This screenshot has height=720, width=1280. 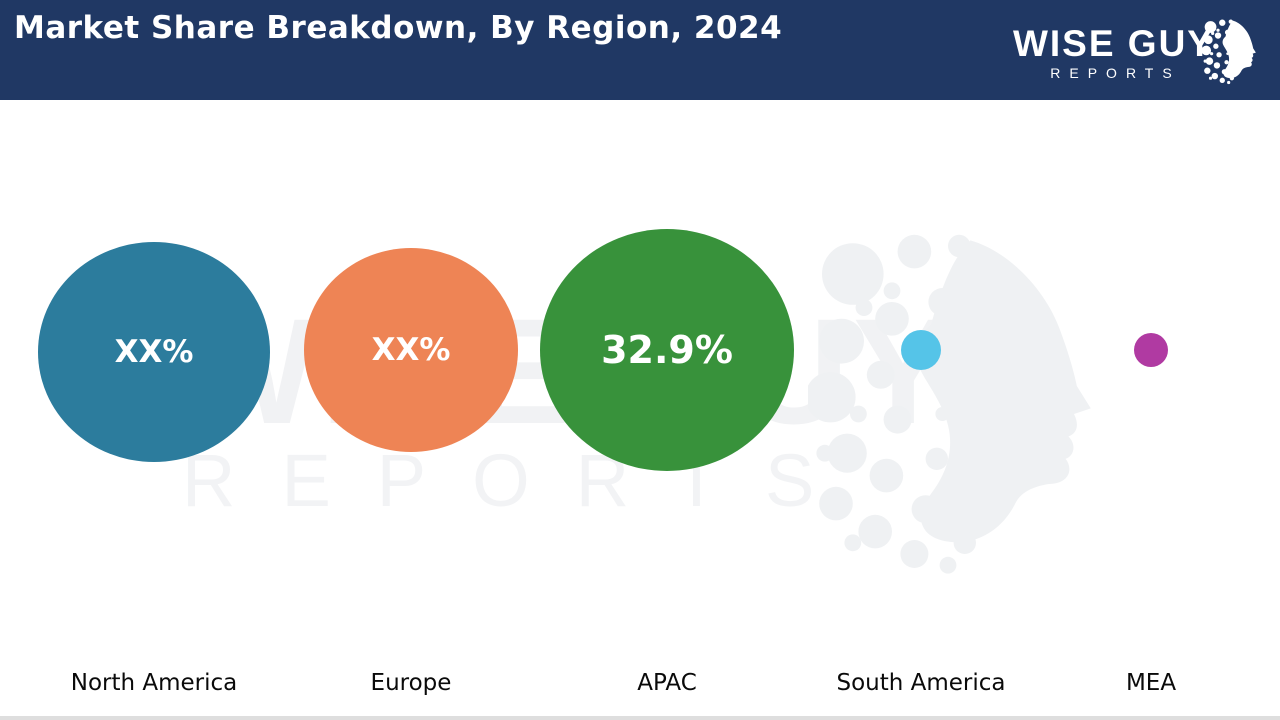 I want to click on bubble-apac: 32.9%, so click(x=667, y=350).